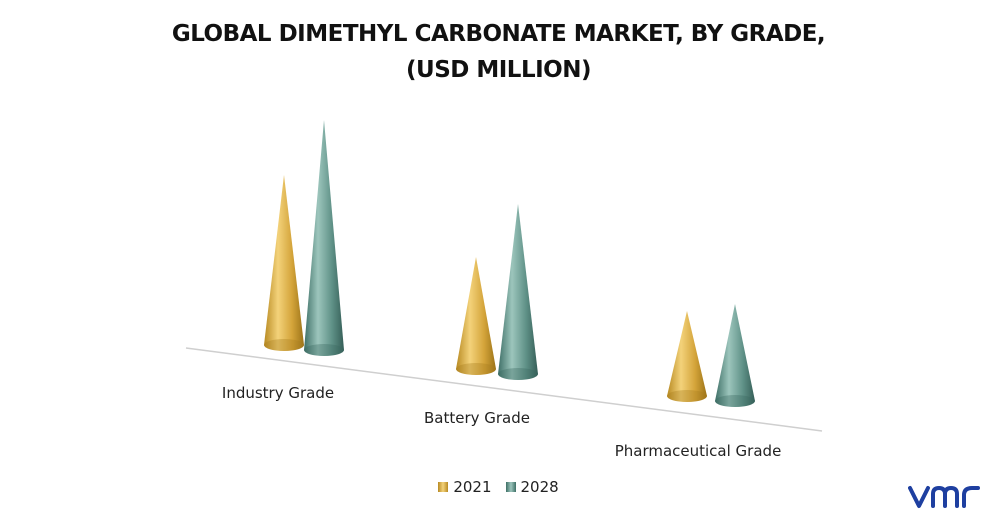 Image resolution: width=997 pixels, height=520 pixels. What do you see at coordinates (443, 487) in the screenshot?
I see `legend-swatch-2021` at bounding box center [443, 487].